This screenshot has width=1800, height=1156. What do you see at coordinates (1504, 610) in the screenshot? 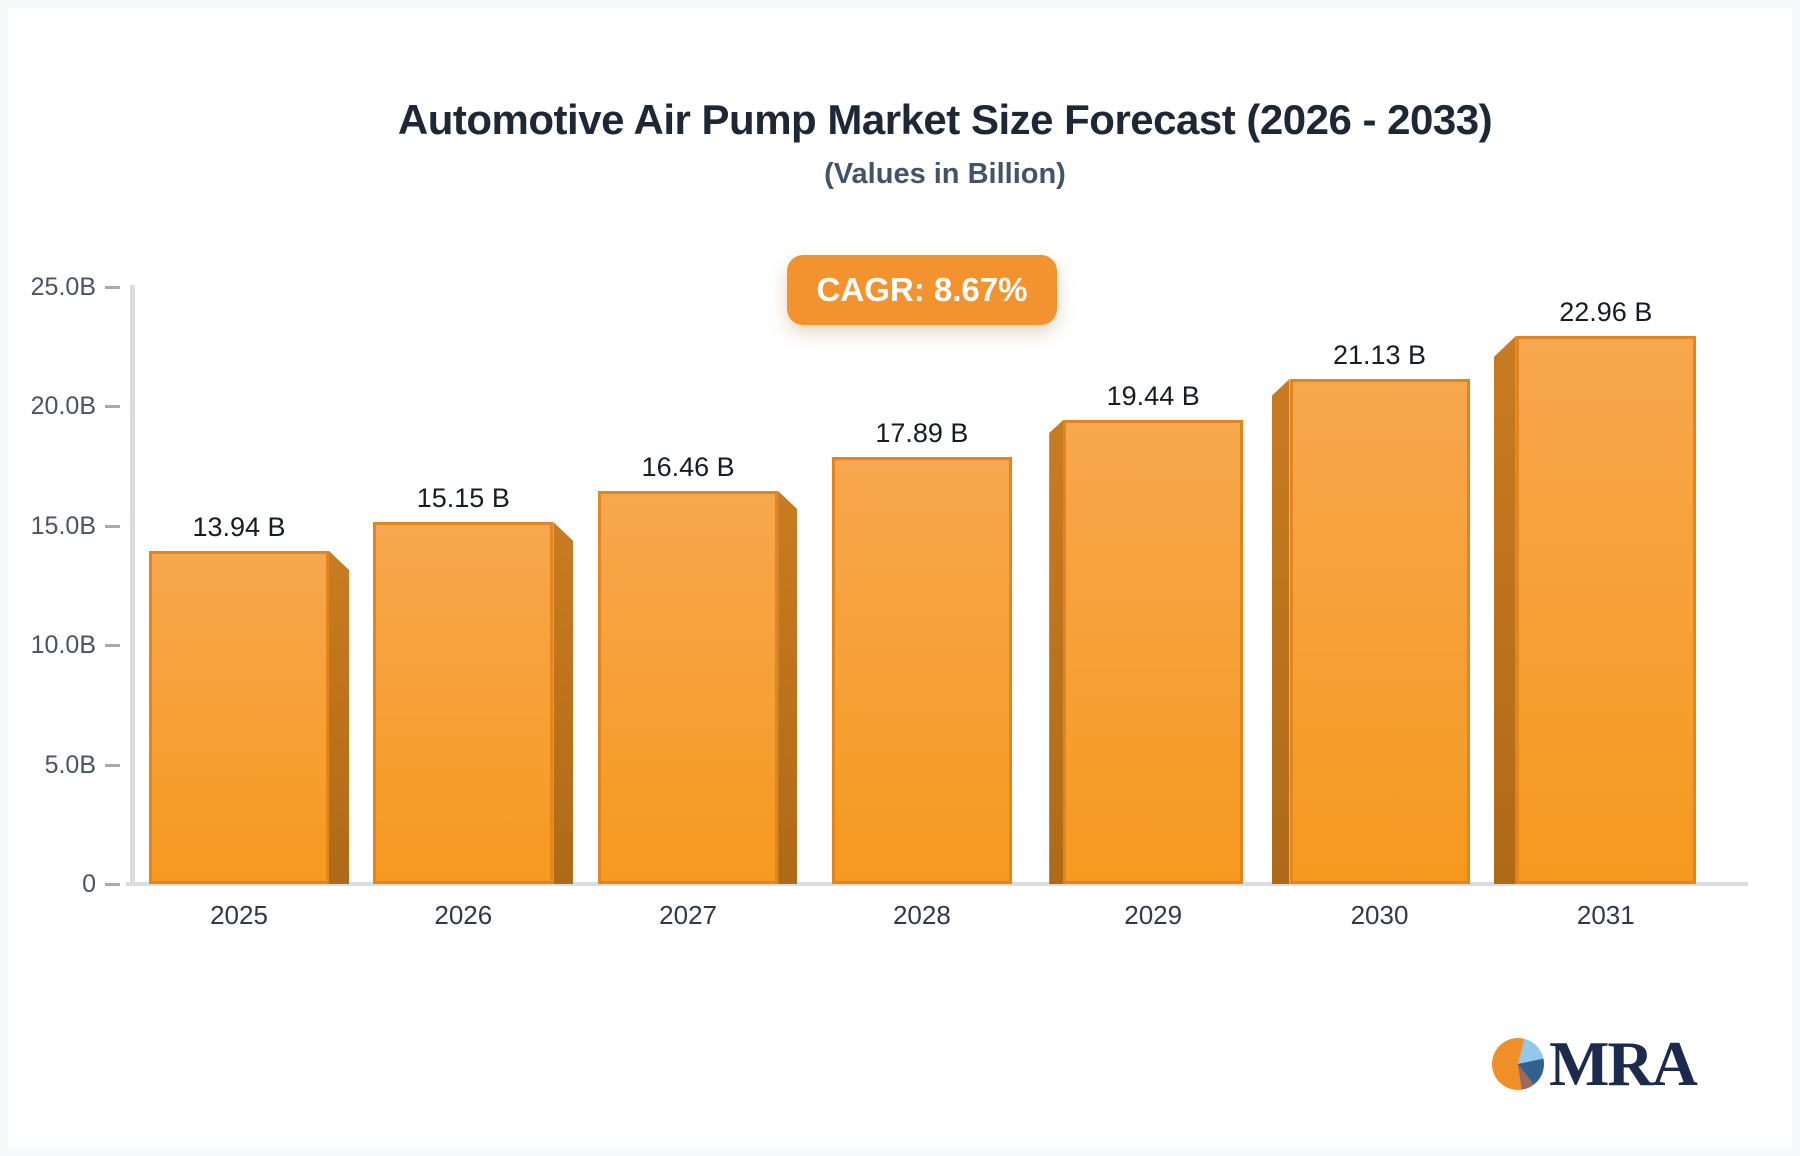
I see `bar-side-face-2031` at bounding box center [1504, 610].